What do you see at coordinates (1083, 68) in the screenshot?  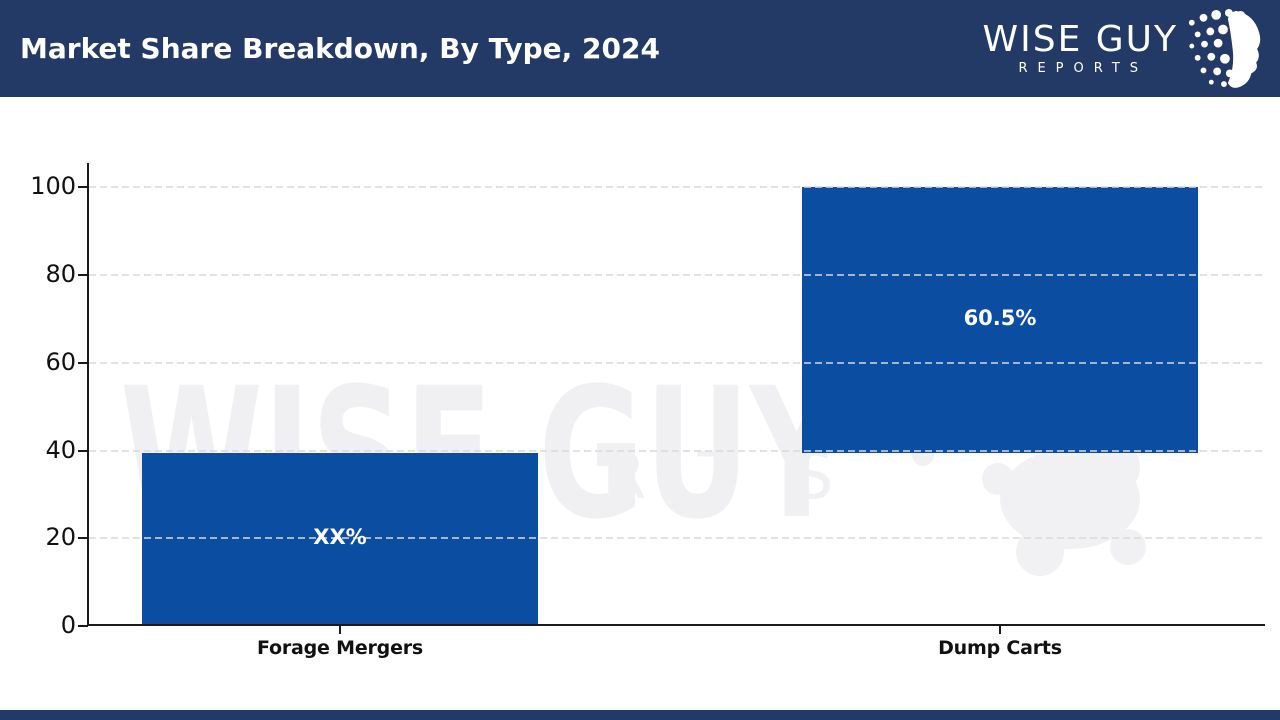 I see `logo-subtitle: REPORTS` at bounding box center [1083, 68].